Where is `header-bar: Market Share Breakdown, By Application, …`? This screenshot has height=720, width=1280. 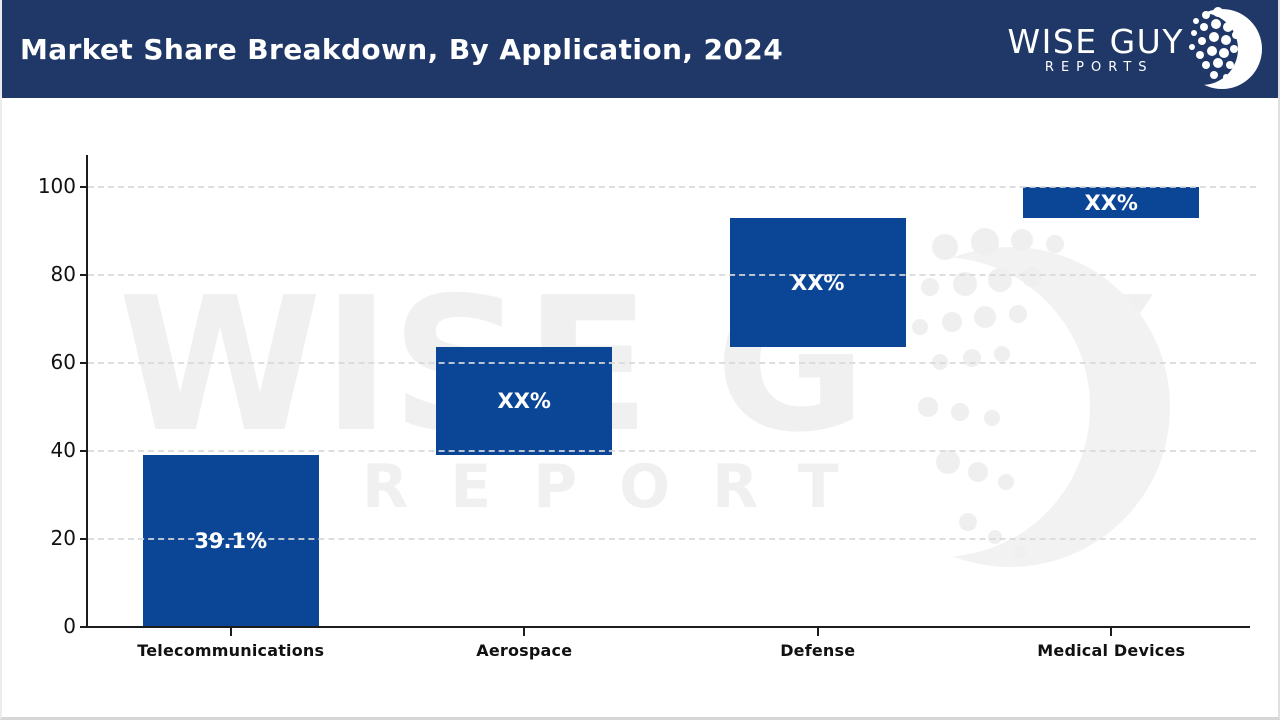
header-bar: Market Share Breakdown, By Application, … is located at coordinates (640, 49).